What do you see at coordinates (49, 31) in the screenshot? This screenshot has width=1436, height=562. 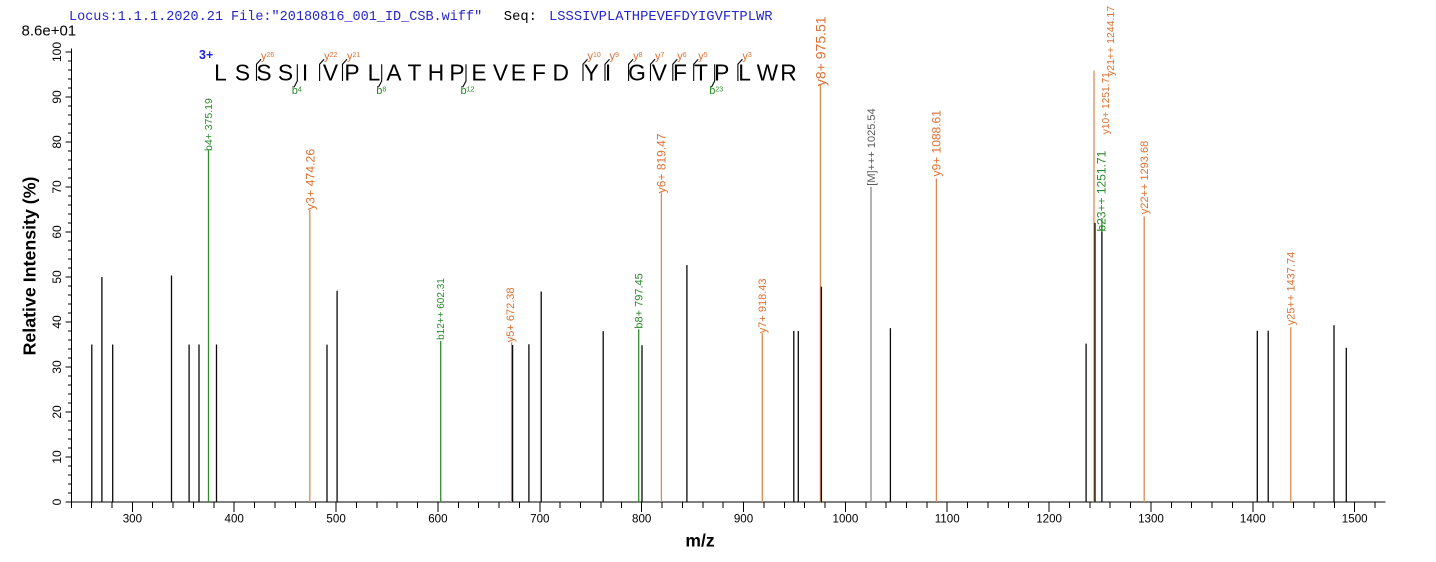 I see `svg-text: 8.6e+01` at bounding box center [49, 31].